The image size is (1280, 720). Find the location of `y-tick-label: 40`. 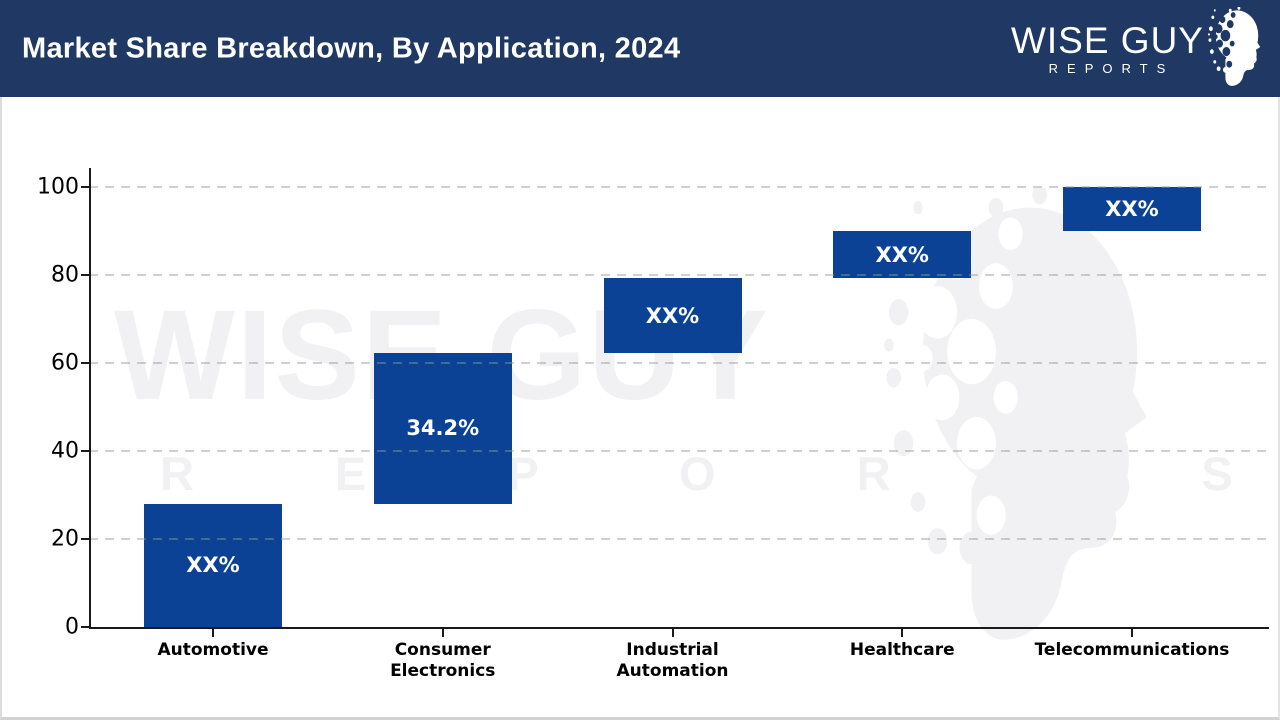

y-tick-label: 40 is located at coordinates (65, 451).